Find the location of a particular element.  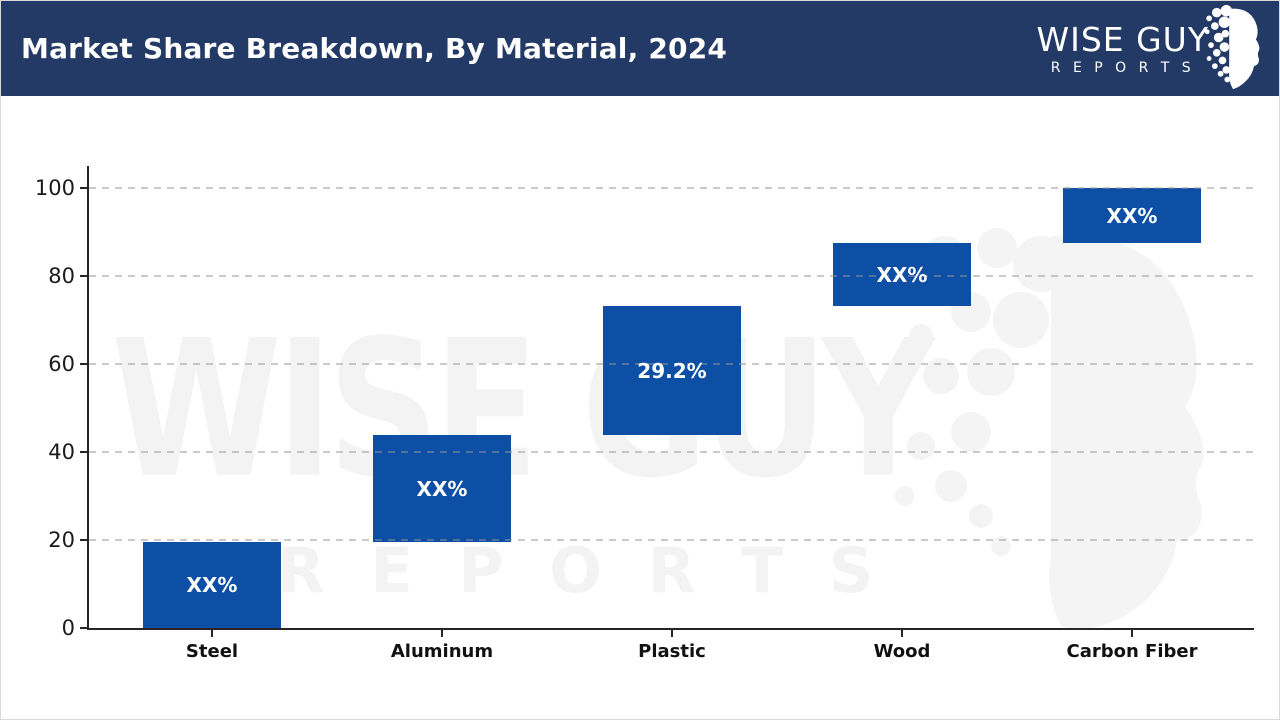

x-axis-category-label-steel: Steel is located at coordinates (212, 651).